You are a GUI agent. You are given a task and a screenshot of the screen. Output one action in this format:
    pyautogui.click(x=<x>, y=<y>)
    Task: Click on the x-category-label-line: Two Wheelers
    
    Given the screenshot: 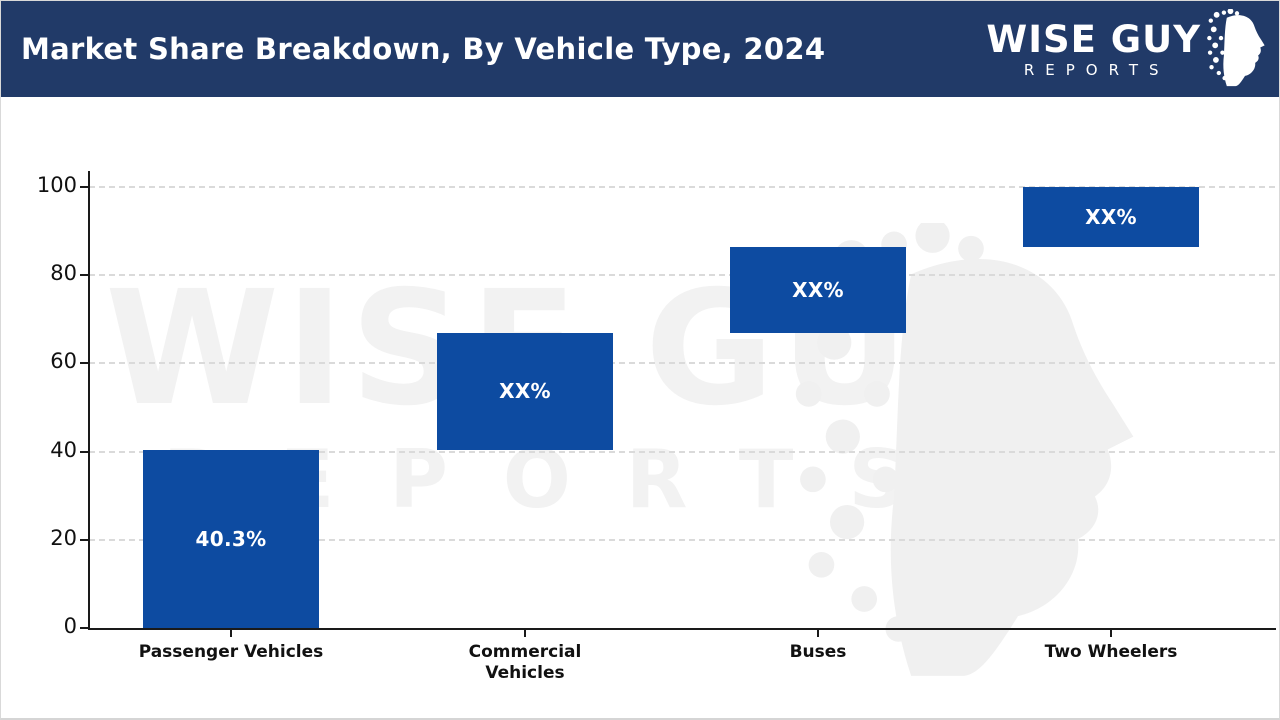 What is the action you would take?
    pyautogui.click(x=1111, y=652)
    